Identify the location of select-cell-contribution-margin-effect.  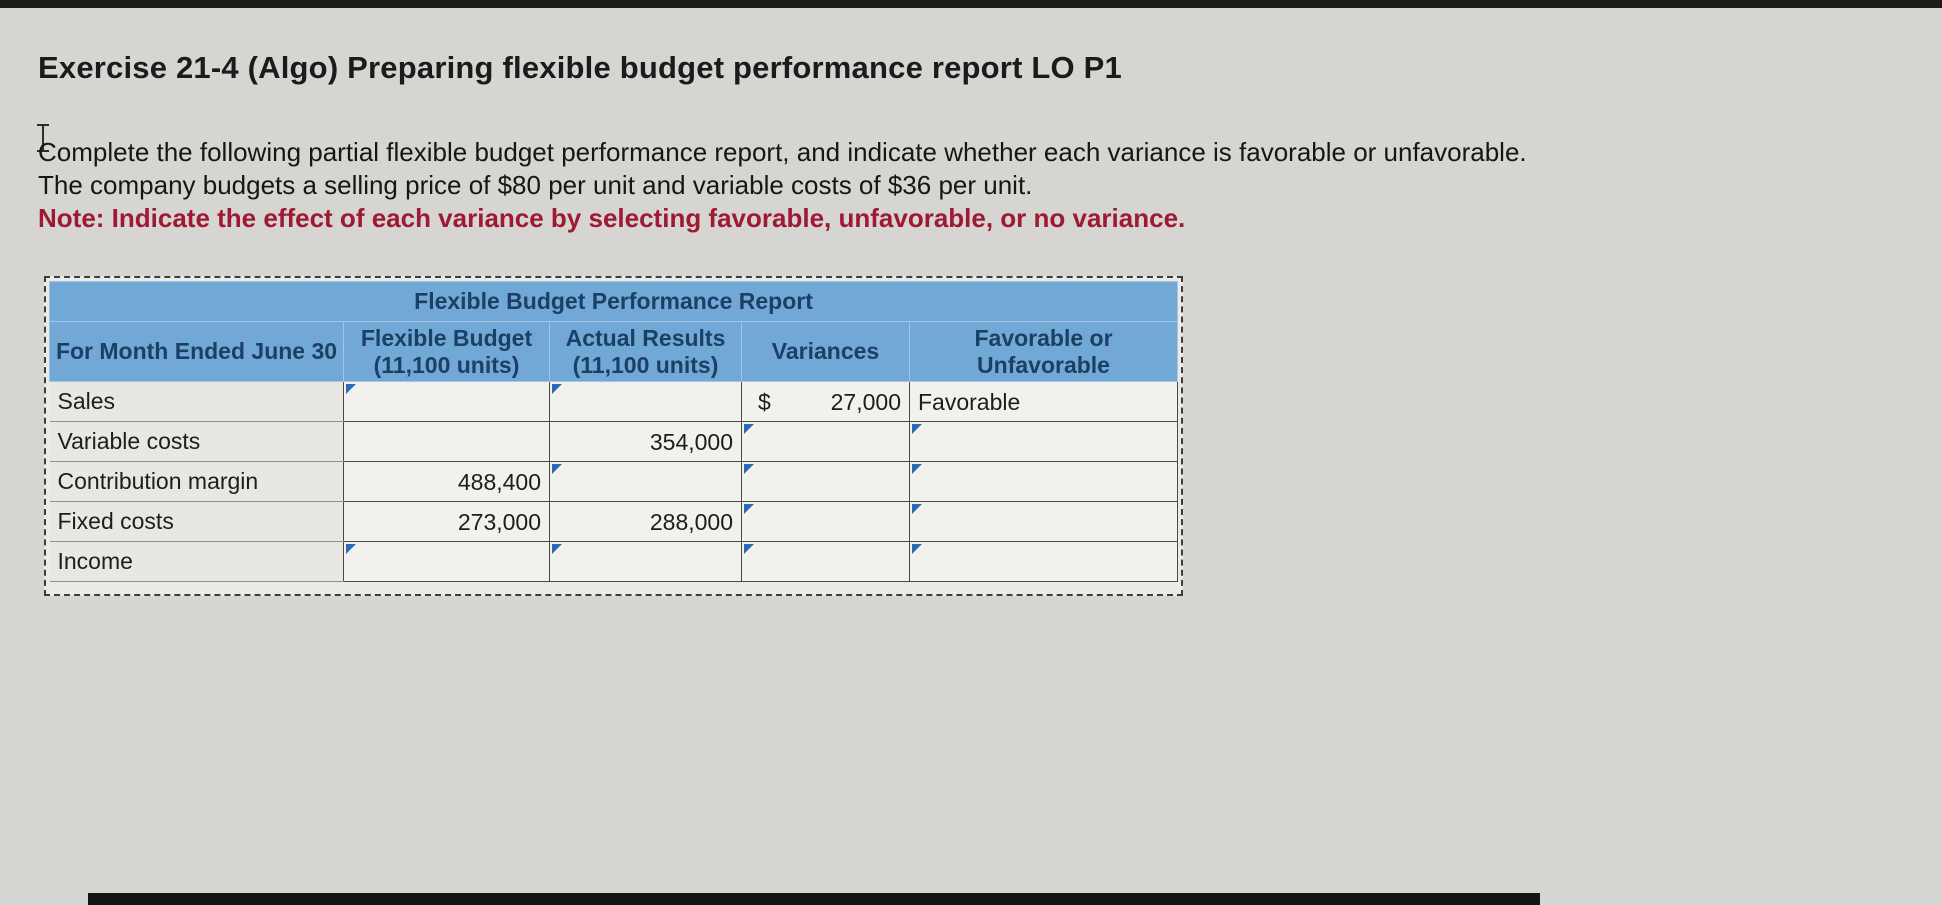
(1043, 481).